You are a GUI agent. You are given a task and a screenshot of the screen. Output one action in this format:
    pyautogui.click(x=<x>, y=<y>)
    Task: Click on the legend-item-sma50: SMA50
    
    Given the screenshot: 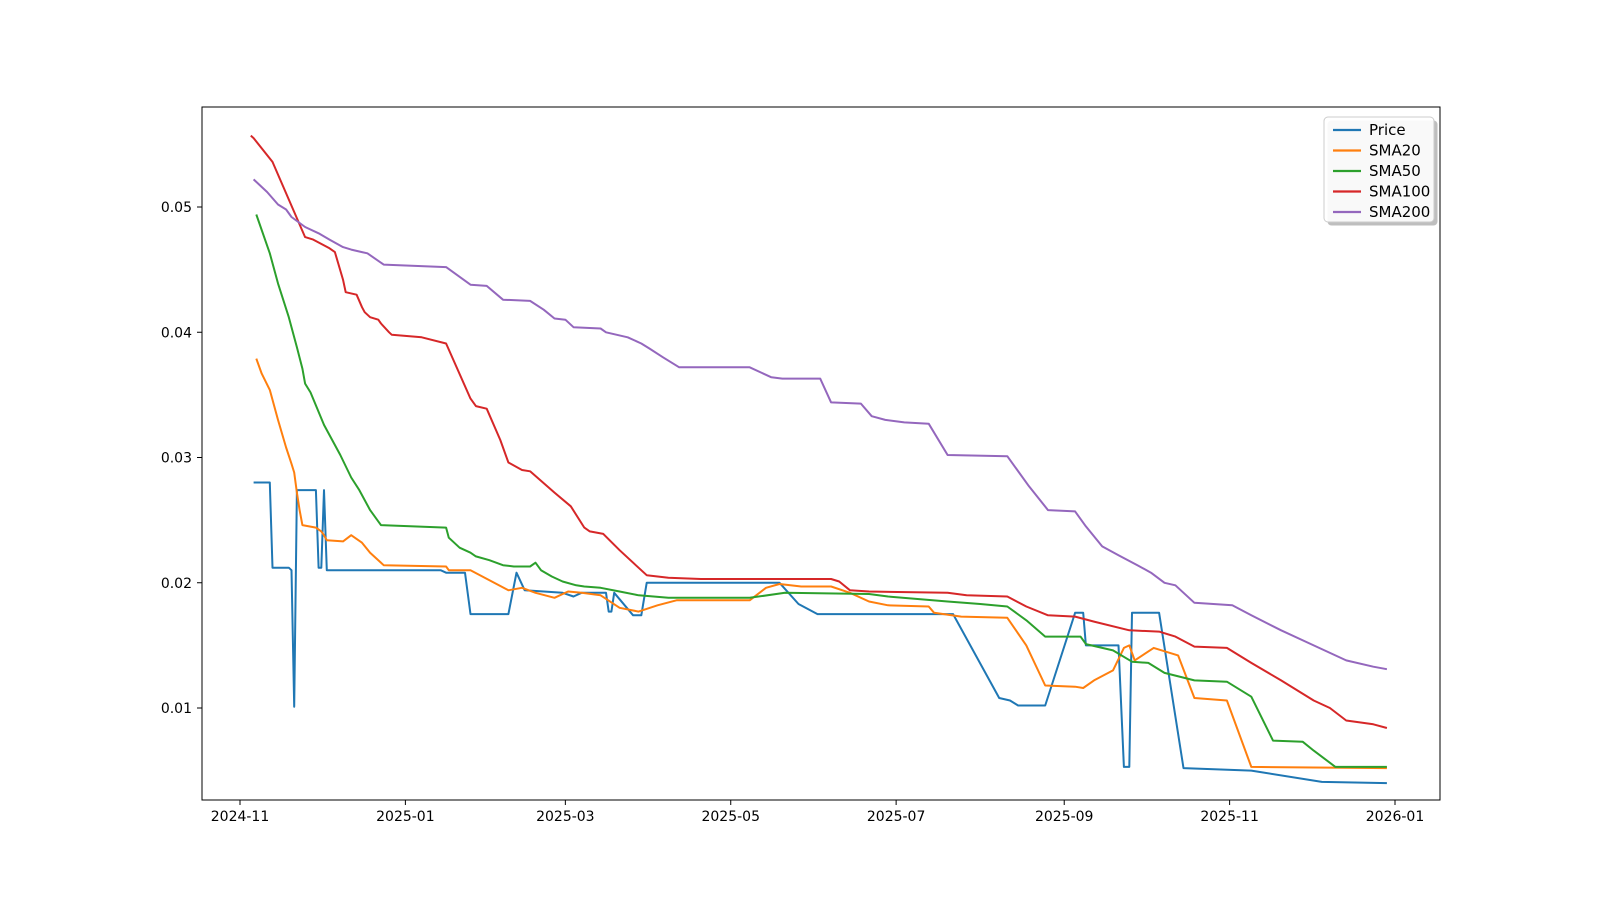 What is the action you would take?
    pyautogui.click(x=1377, y=171)
    